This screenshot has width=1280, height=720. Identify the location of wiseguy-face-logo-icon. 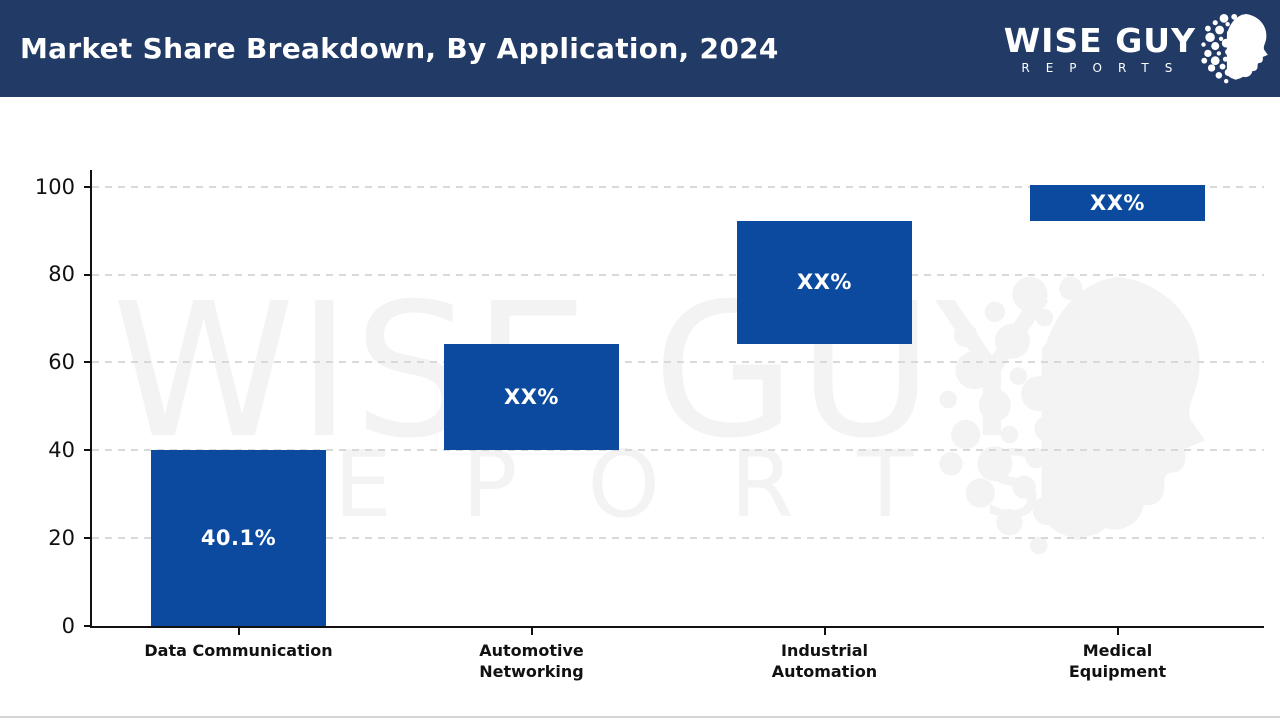
(1234, 48).